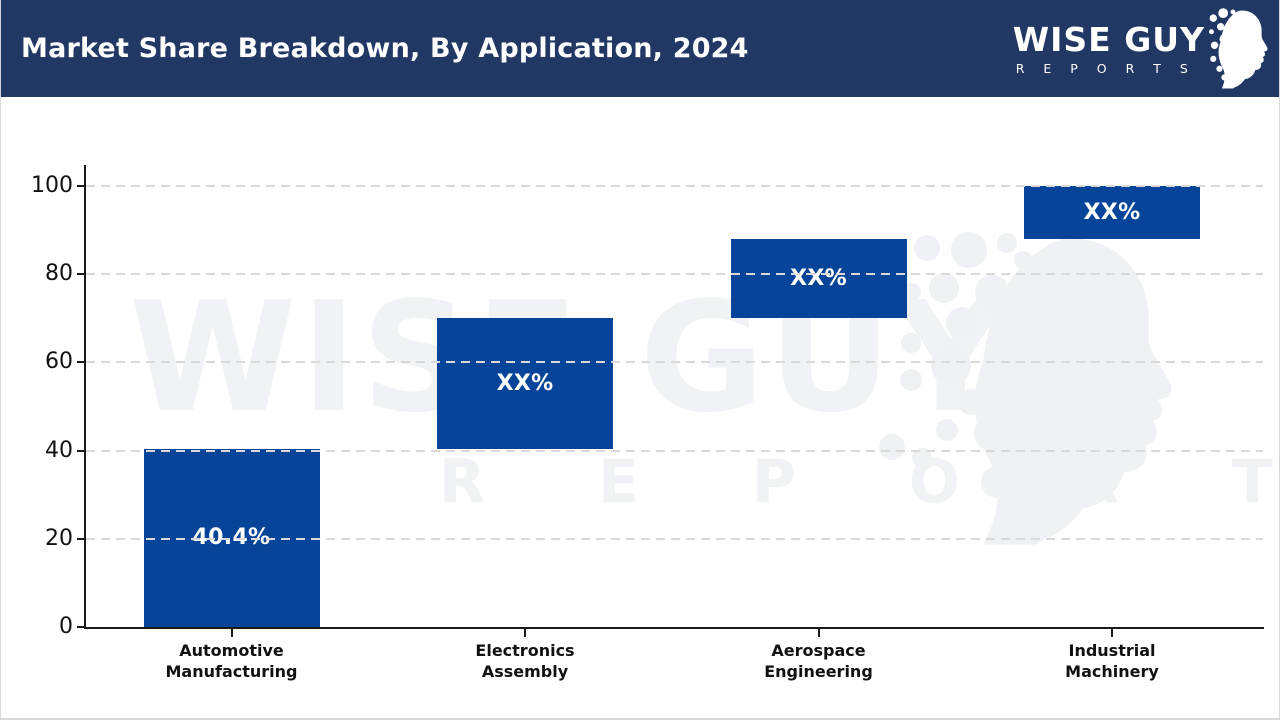 This screenshot has height=720, width=1280. Describe the element at coordinates (59, 274) in the screenshot. I see `y-tick-label: 80` at that location.